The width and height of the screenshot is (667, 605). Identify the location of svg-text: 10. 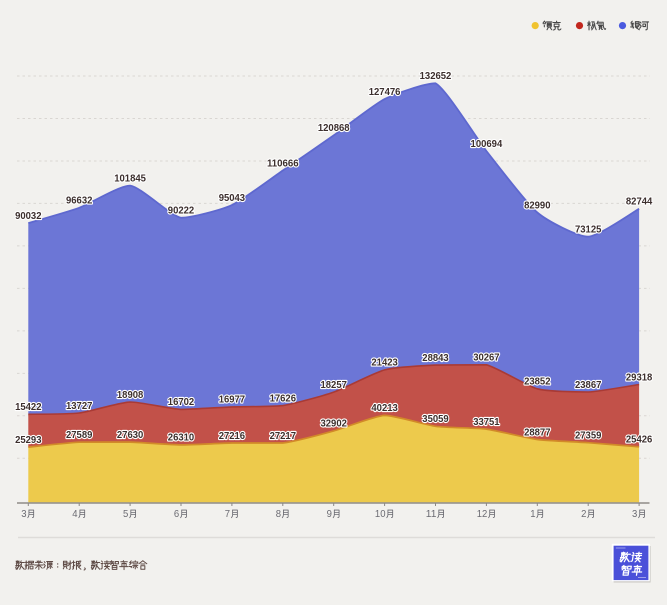
(380, 514).